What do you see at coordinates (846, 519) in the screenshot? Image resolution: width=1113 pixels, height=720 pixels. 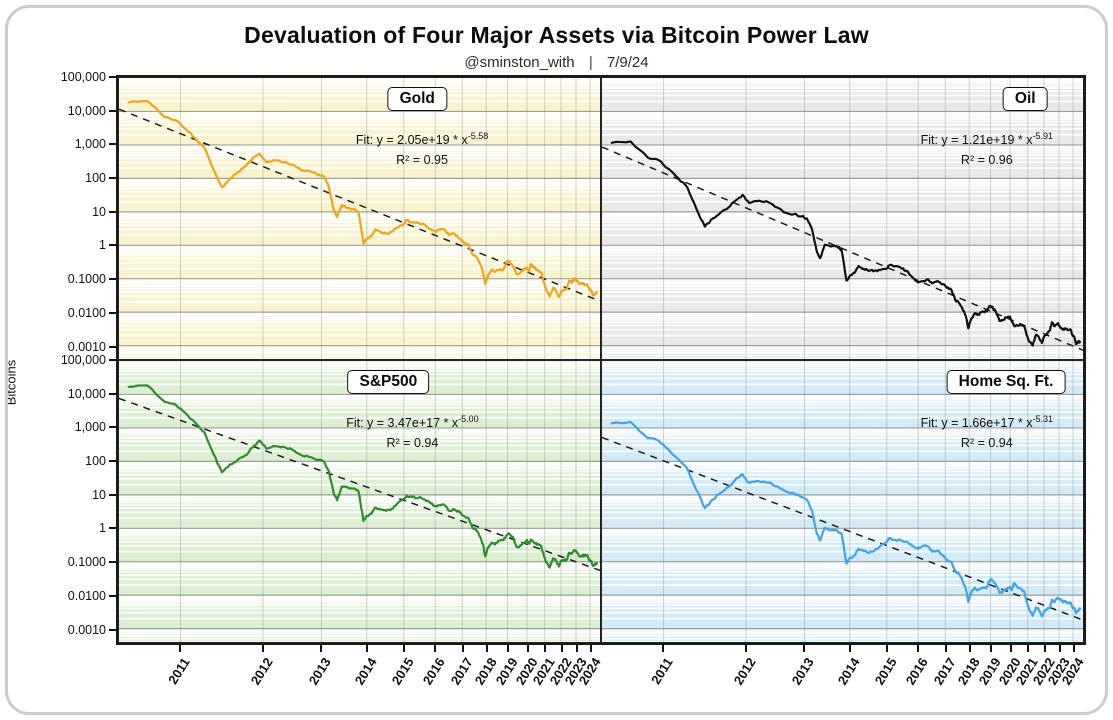 I see `data-line-home` at bounding box center [846, 519].